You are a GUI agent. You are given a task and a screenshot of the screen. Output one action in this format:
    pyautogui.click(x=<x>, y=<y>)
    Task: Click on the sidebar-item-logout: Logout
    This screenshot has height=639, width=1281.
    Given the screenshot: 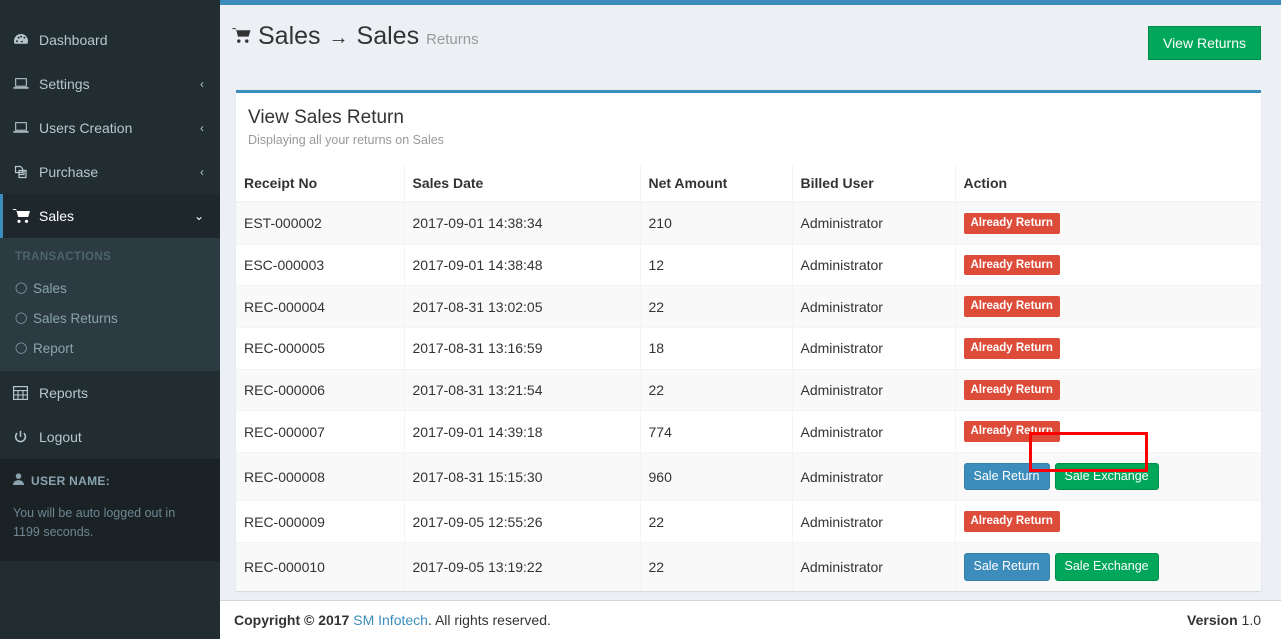 What is the action you would take?
    pyautogui.click(x=110, y=437)
    